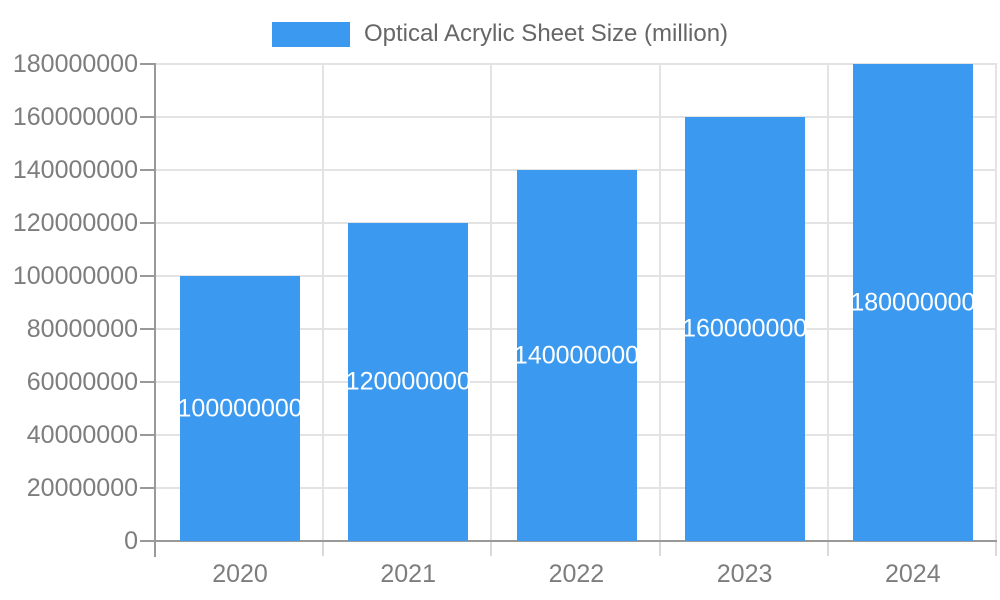 The height and width of the screenshot is (600, 1000). I want to click on x-axis-tick-label: 2023, so click(744, 574).